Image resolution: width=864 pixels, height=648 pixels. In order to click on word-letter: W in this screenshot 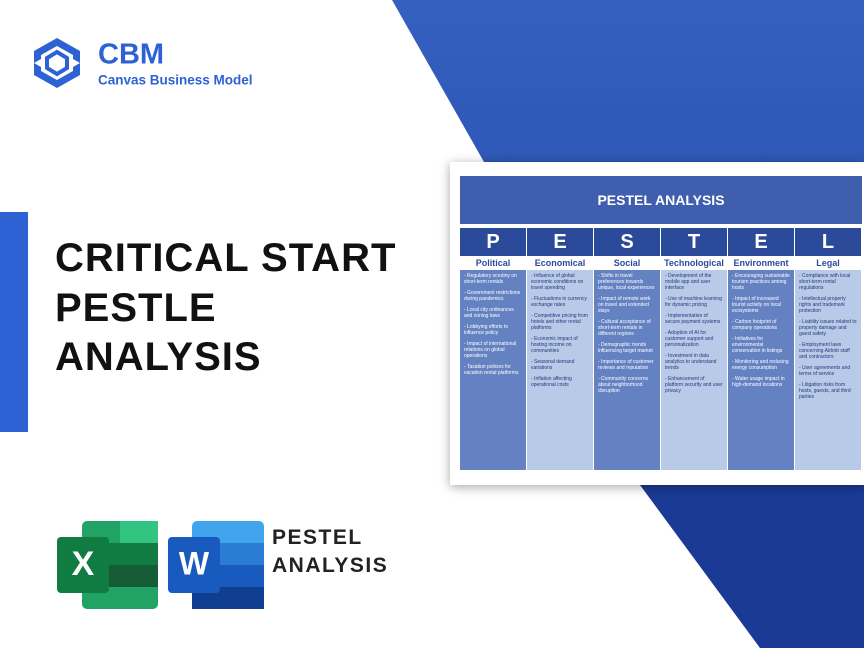, I will do `click(194, 563)`.